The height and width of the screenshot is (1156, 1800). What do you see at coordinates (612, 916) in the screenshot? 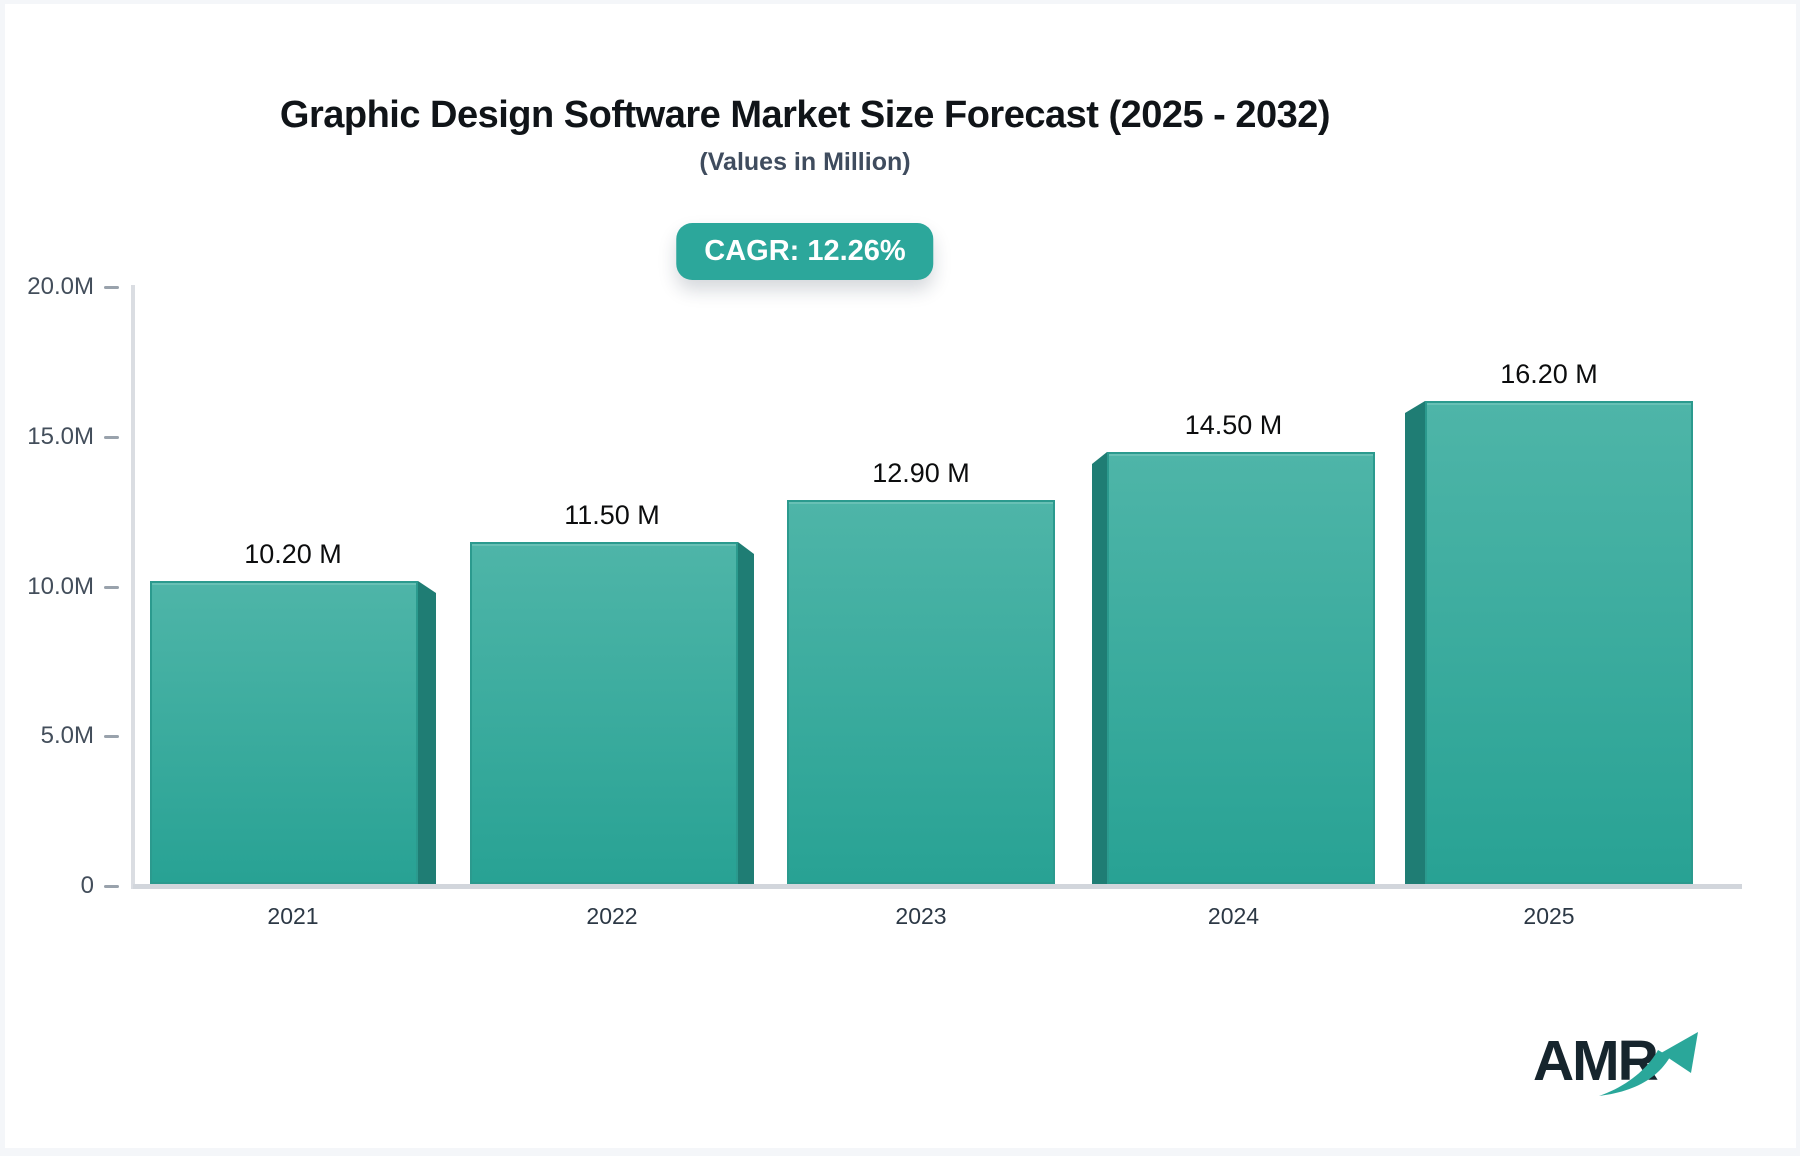
I see `x-axis-label: 2022` at bounding box center [612, 916].